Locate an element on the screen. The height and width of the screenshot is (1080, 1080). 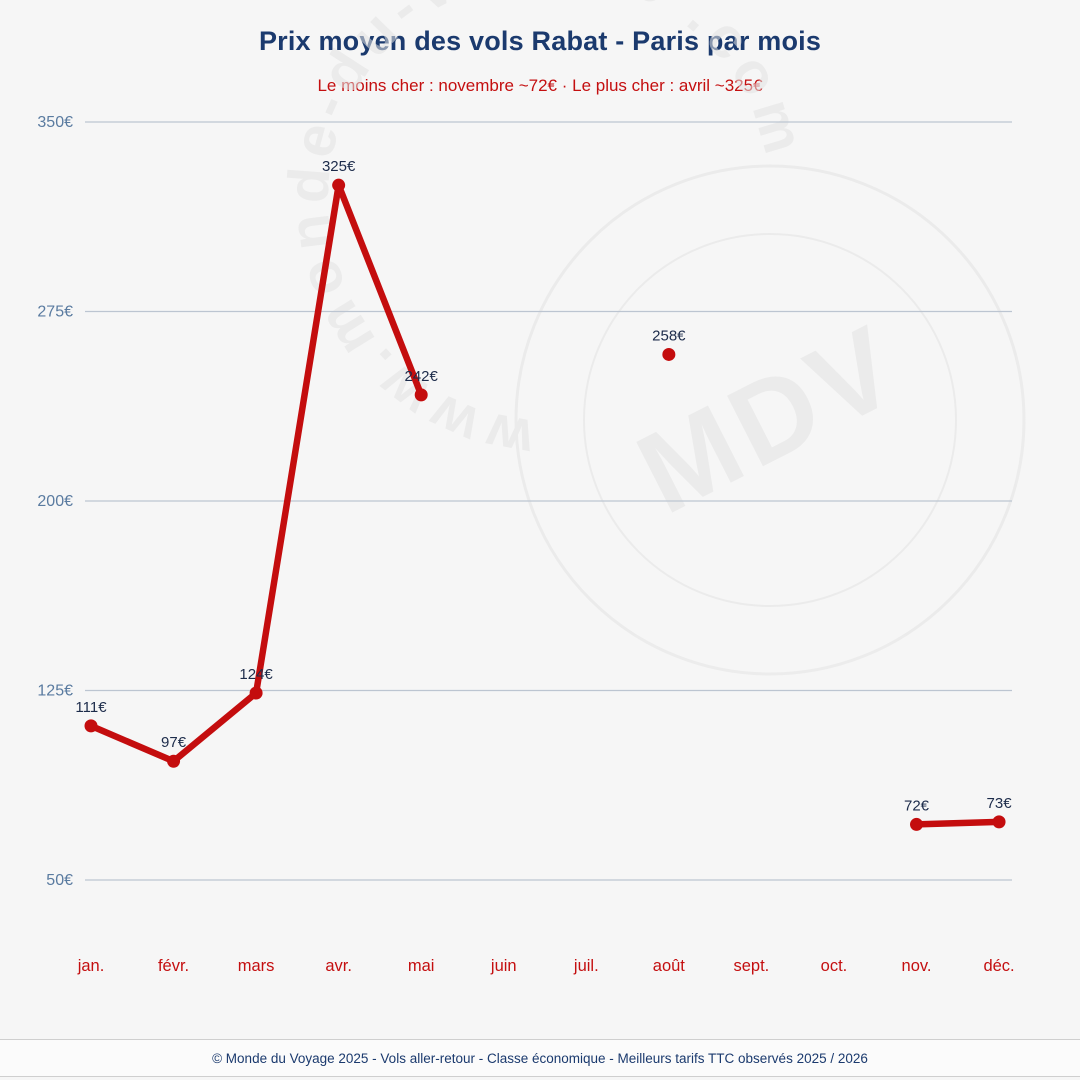
x-axis-label: juin is located at coordinates (503, 966).